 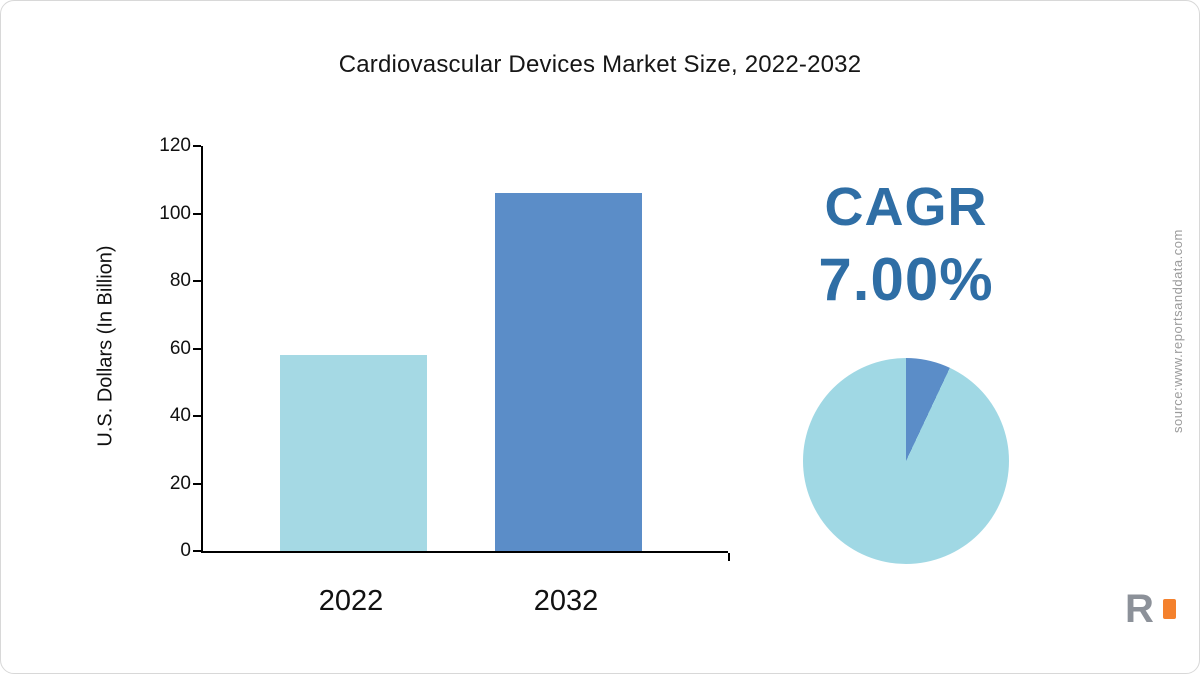 What do you see at coordinates (175, 145) in the screenshot?
I see `y-tick-label-120: 120` at bounding box center [175, 145].